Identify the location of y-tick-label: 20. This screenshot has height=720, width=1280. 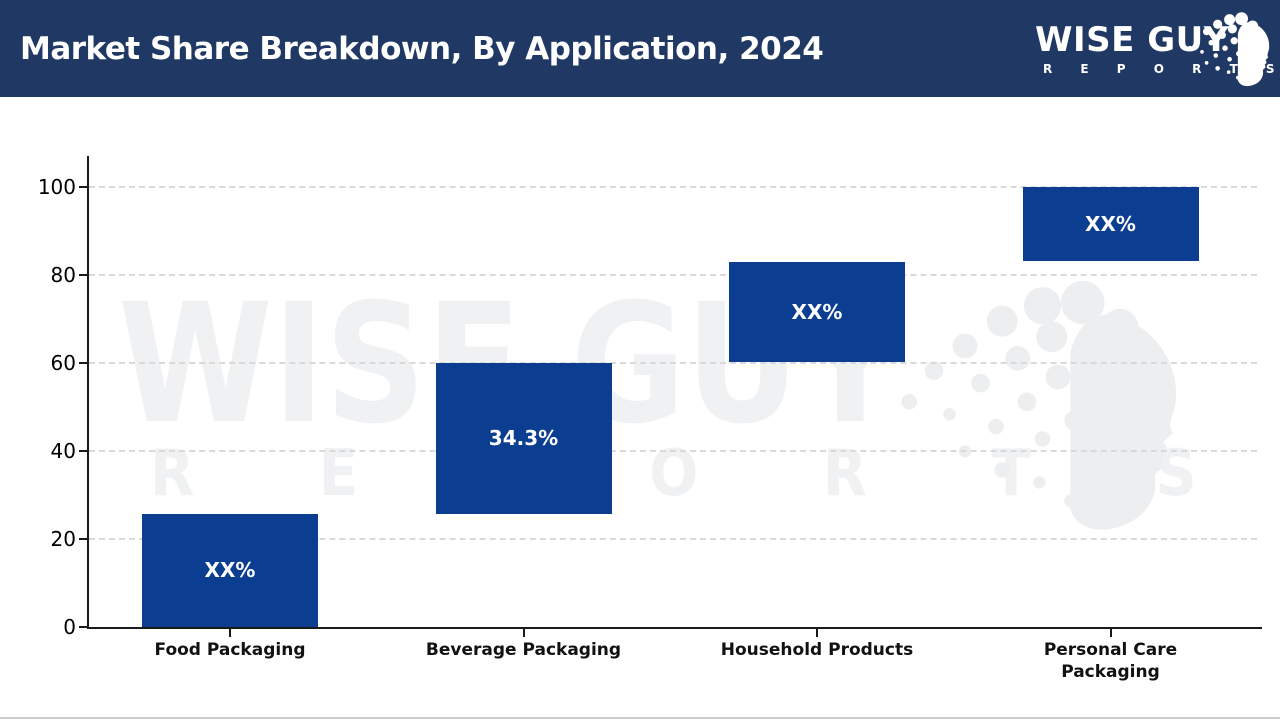
(63, 539).